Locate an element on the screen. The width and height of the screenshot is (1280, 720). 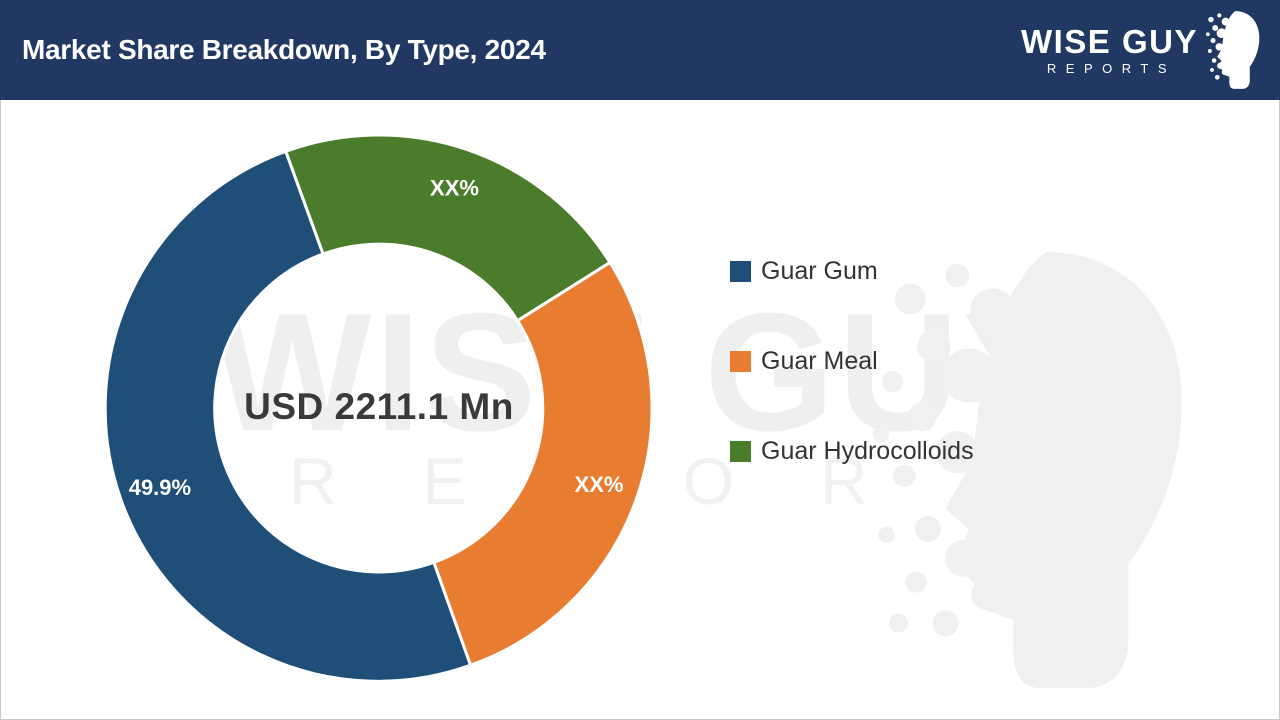
logo-subtitle: REPORTS is located at coordinates (1111, 68).